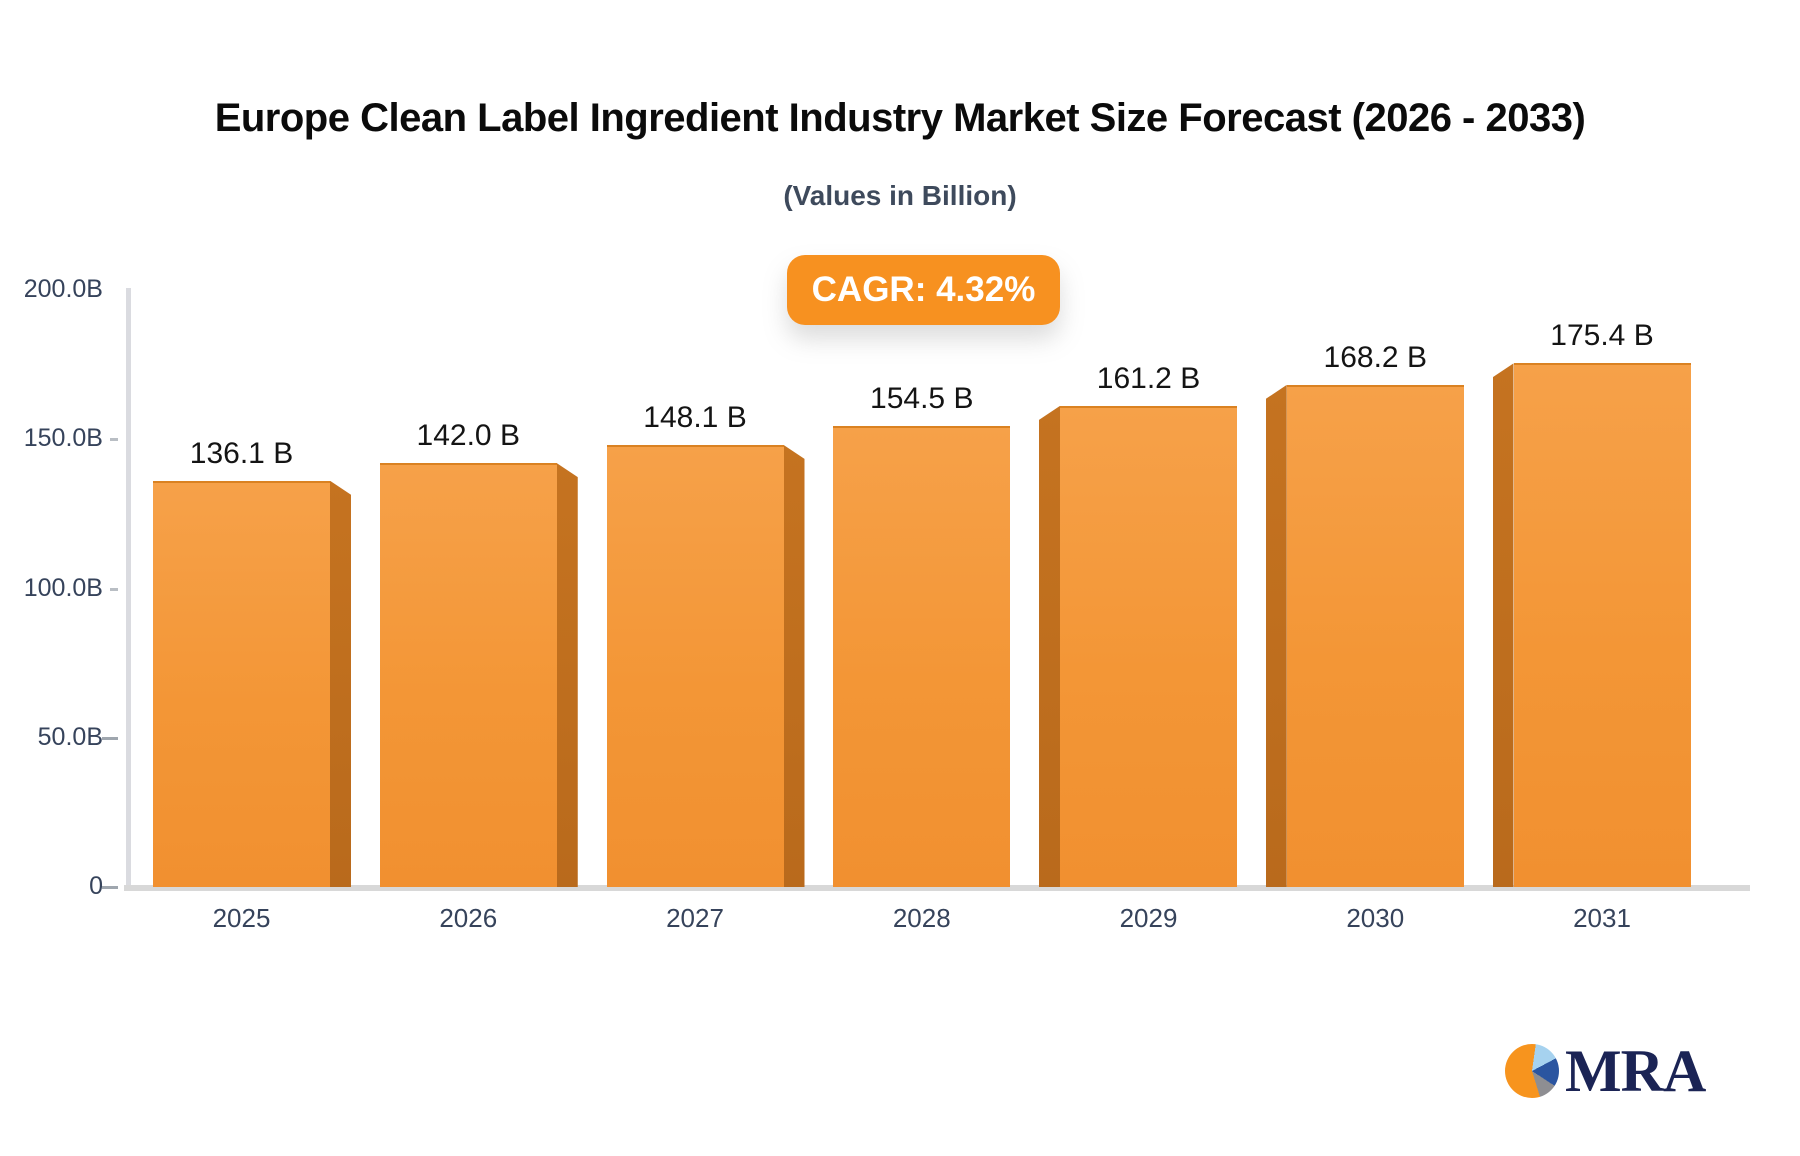 This screenshot has width=1800, height=1156. I want to click on x-tick-label: 2027, so click(695, 918).